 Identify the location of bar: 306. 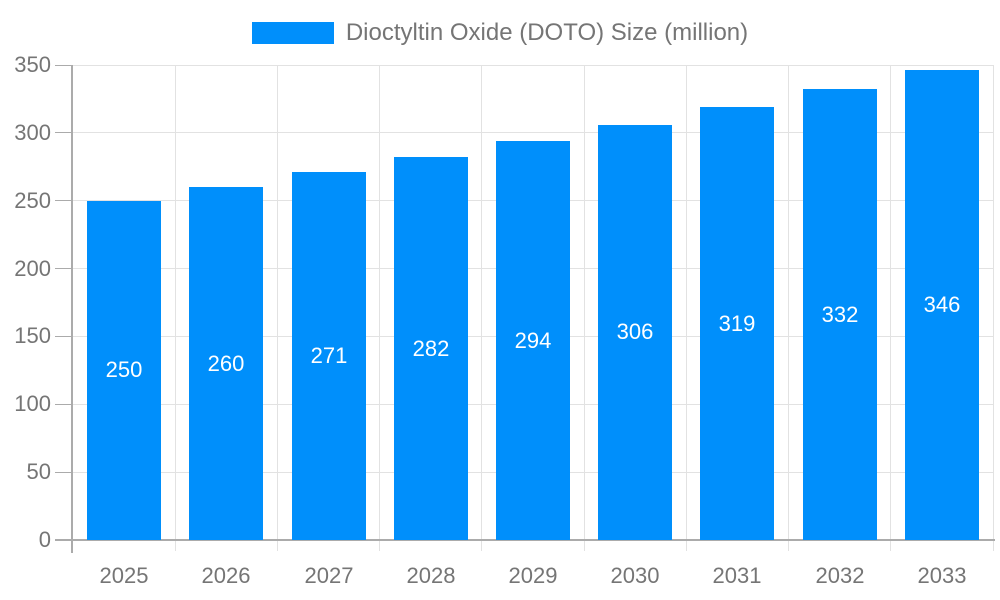
(635, 332).